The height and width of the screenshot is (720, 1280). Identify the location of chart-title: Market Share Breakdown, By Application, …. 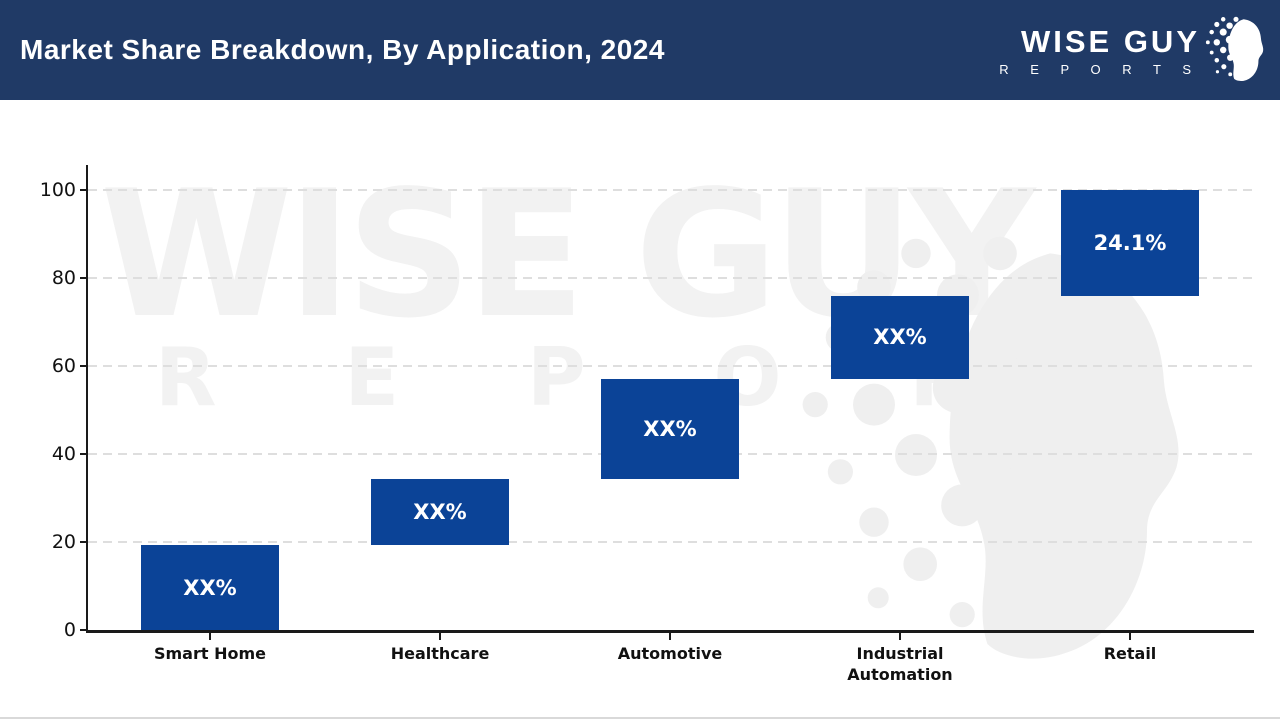
(342, 49).